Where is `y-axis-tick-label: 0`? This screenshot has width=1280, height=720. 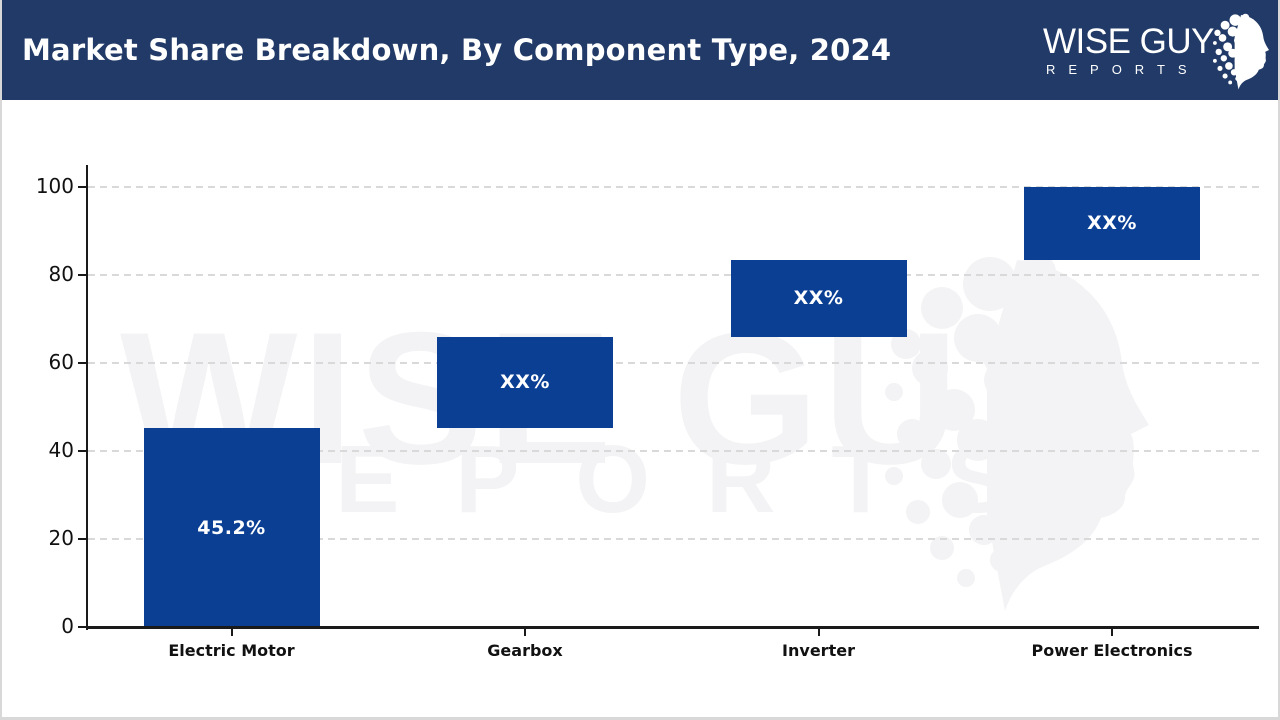
y-axis-tick-label: 0 is located at coordinates (67, 626).